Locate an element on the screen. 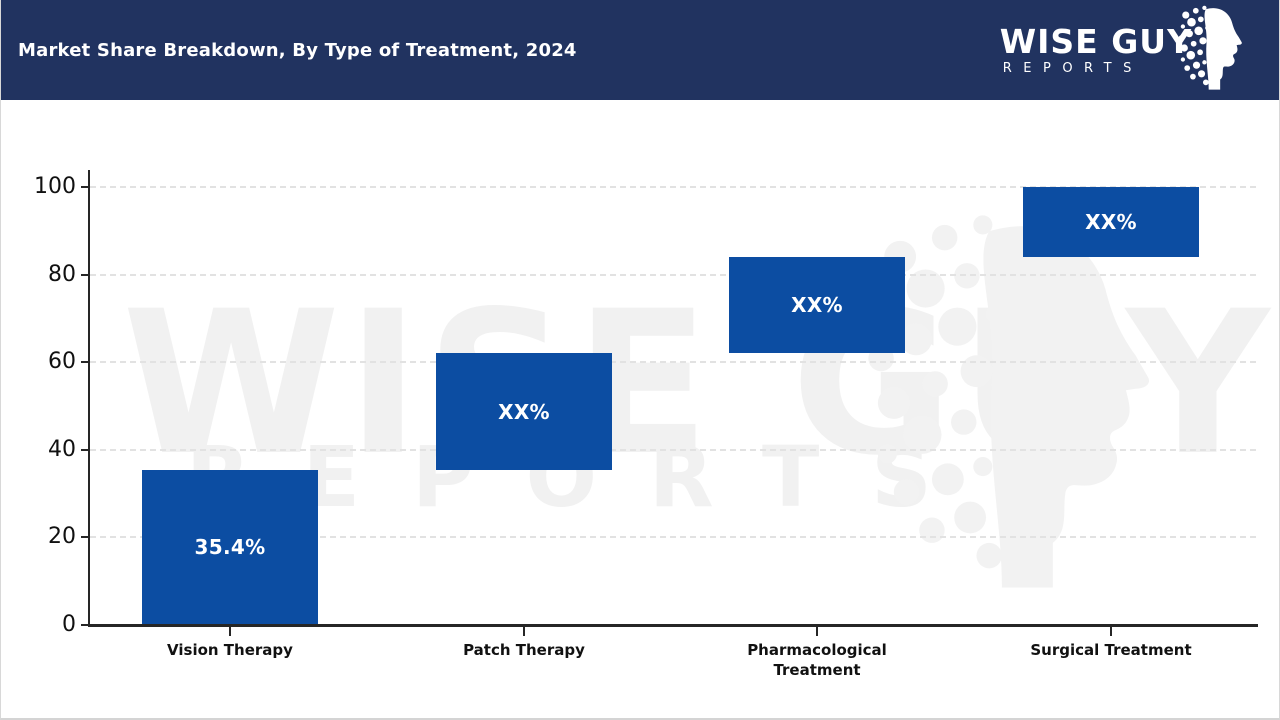  y-tick-label: 20 is located at coordinates (62, 537).